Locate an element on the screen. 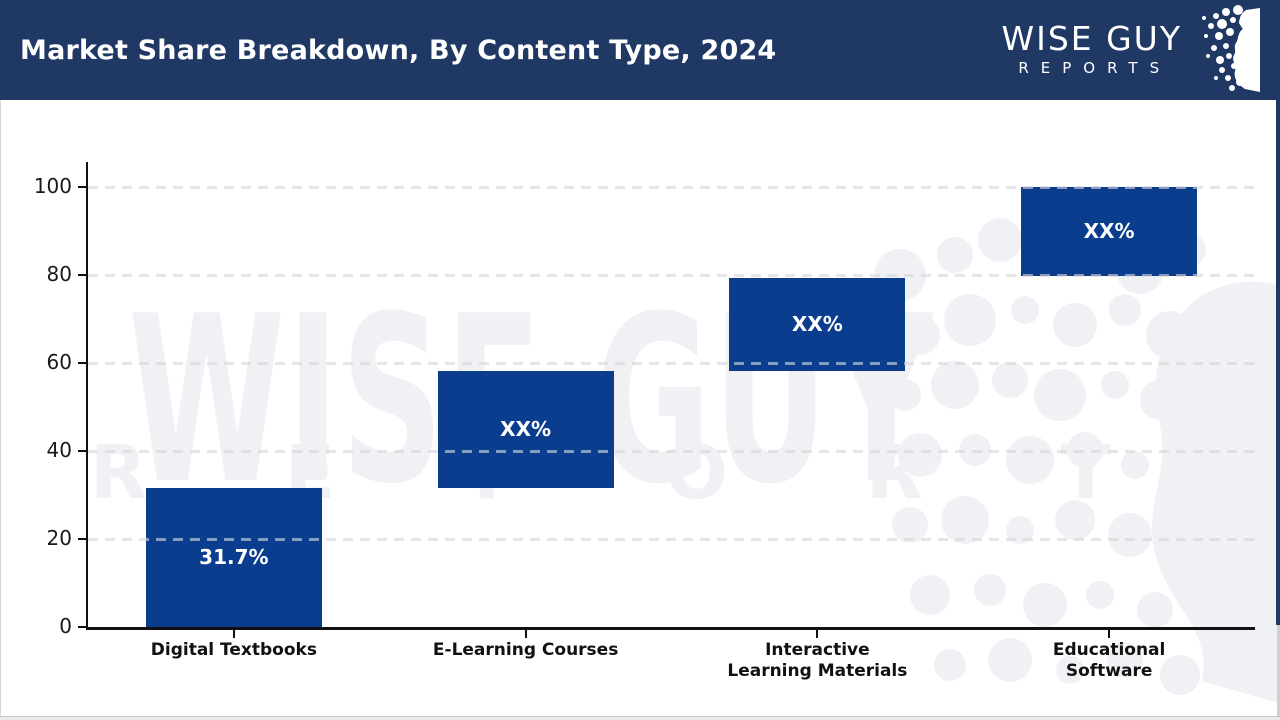  ytick-label: 80 is located at coordinates (59, 274).